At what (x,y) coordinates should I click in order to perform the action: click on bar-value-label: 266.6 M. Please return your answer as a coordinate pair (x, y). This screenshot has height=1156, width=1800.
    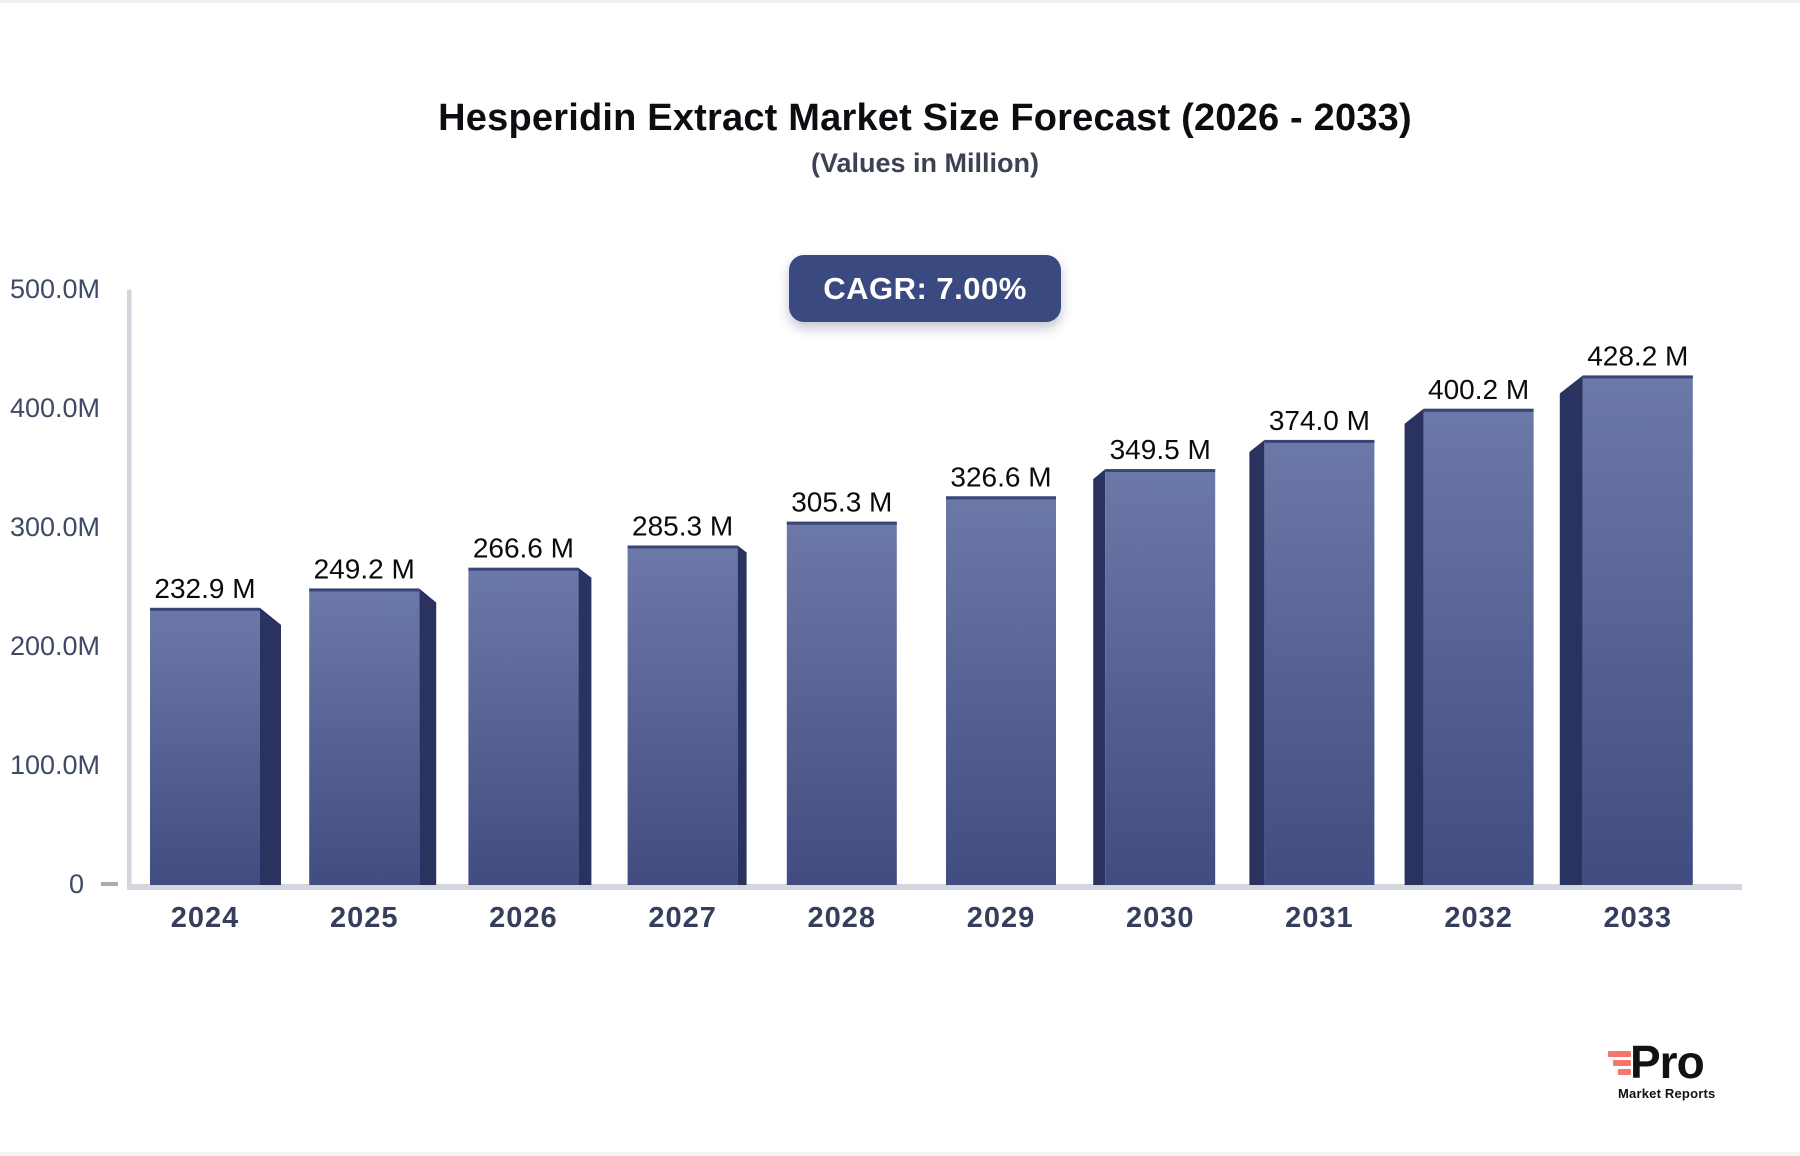
    Looking at the image, I should click on (523, 548).